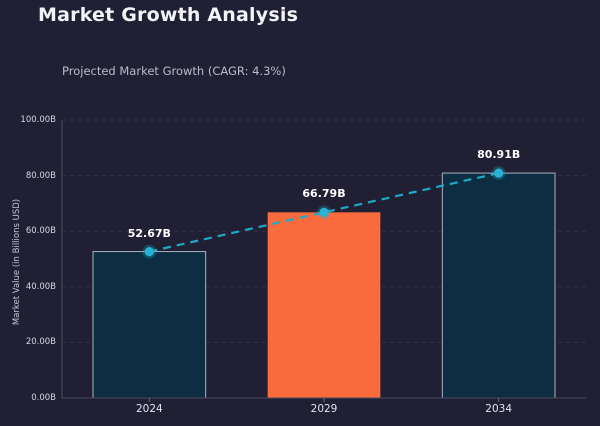  What do you see at coordinates (40, 231) in the screenshot?
I see `y-tick-label: 60.00B` at bounding box center [40, 231].